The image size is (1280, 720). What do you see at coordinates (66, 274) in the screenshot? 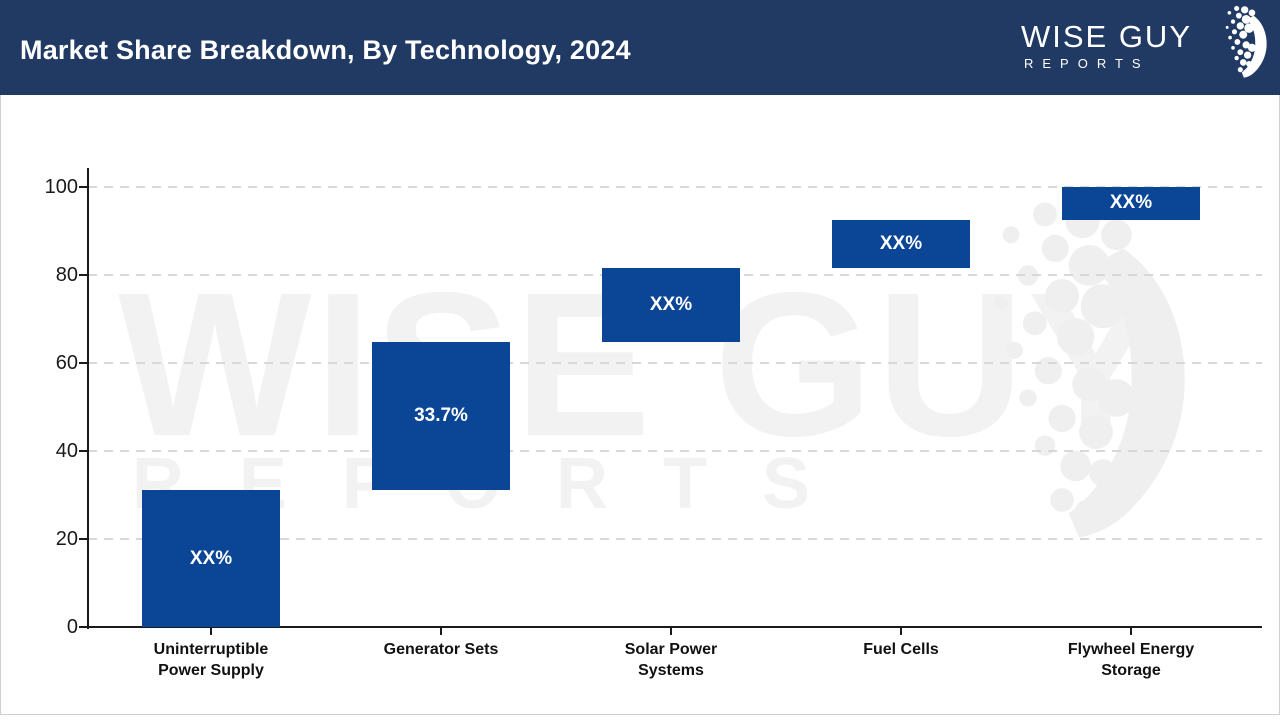
I see `y-tick-label: 80` at bounding box center [66, 274].